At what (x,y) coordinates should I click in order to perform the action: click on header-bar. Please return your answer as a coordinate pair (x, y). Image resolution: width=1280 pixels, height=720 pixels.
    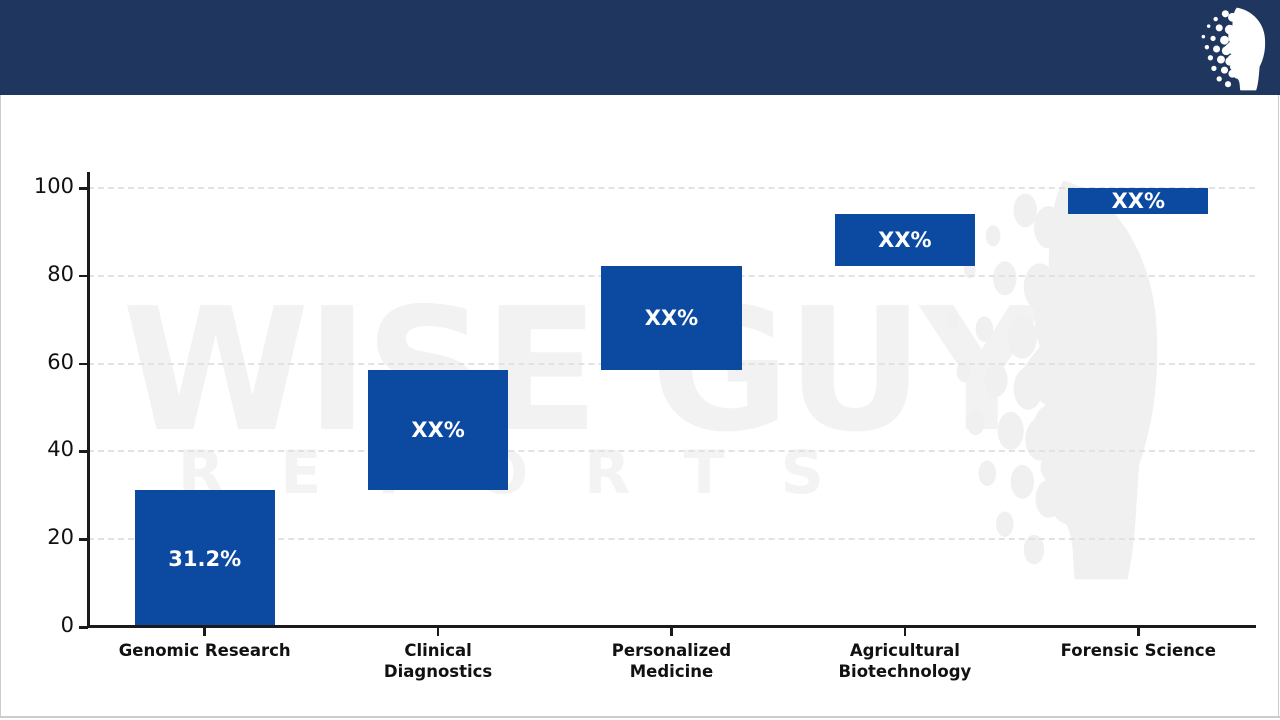
    Looking at the image, I should click on (640, 47).